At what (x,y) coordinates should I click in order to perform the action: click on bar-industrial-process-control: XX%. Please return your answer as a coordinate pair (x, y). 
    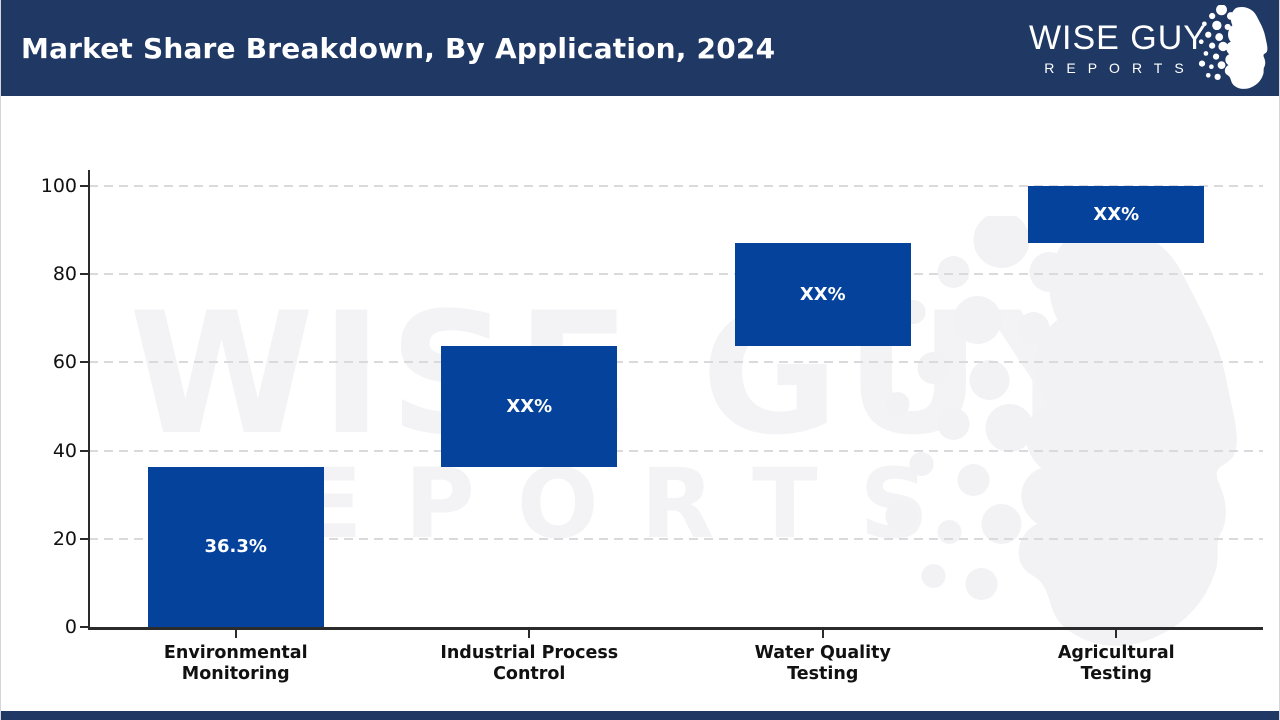
    Looking at the image, I should click on (529, 406).